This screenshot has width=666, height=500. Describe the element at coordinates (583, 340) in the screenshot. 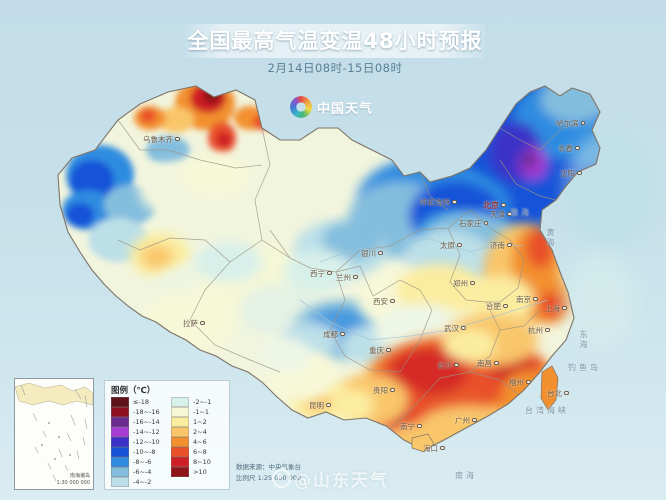

I see `sea-label-1: 东海` at that location.